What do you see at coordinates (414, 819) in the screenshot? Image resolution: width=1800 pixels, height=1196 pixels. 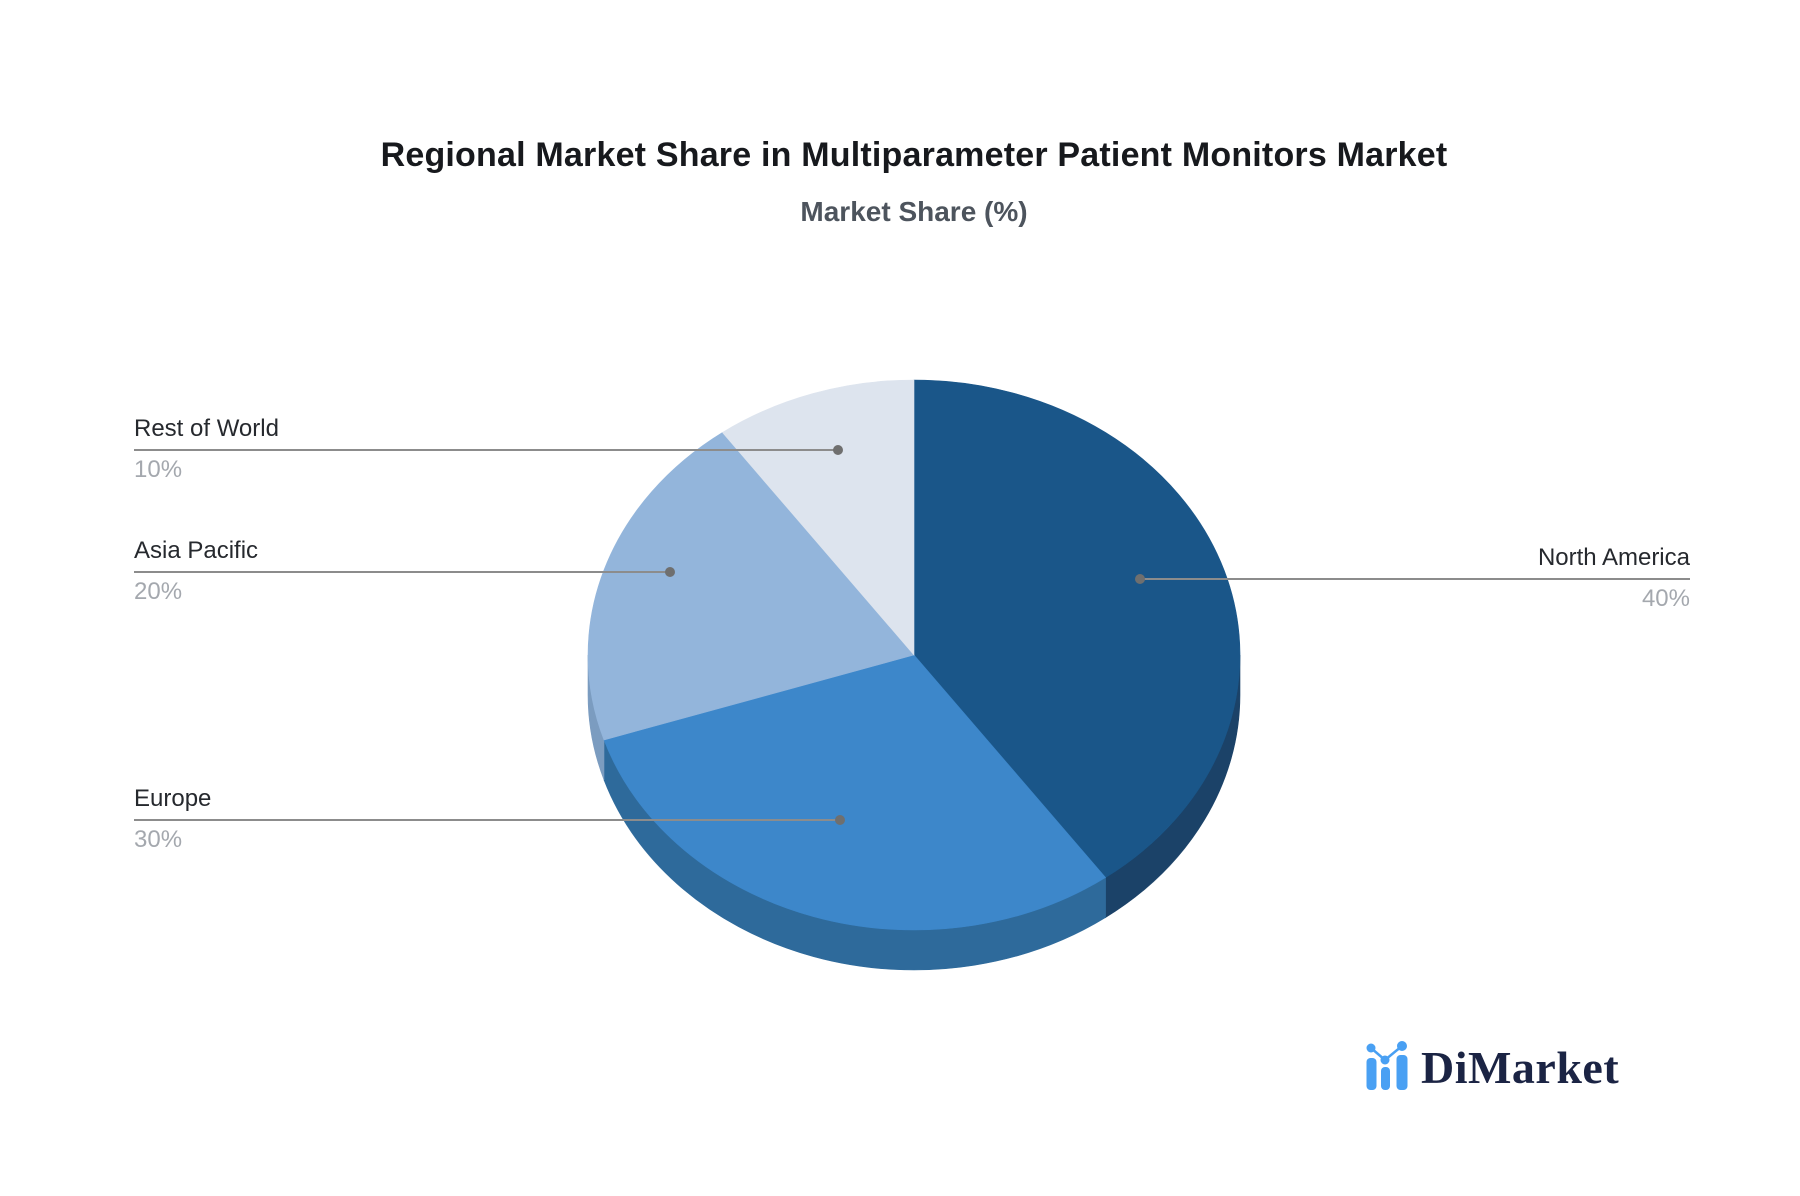 I see `callout-europe: Europe 30%` at bounding box center [414, 819].